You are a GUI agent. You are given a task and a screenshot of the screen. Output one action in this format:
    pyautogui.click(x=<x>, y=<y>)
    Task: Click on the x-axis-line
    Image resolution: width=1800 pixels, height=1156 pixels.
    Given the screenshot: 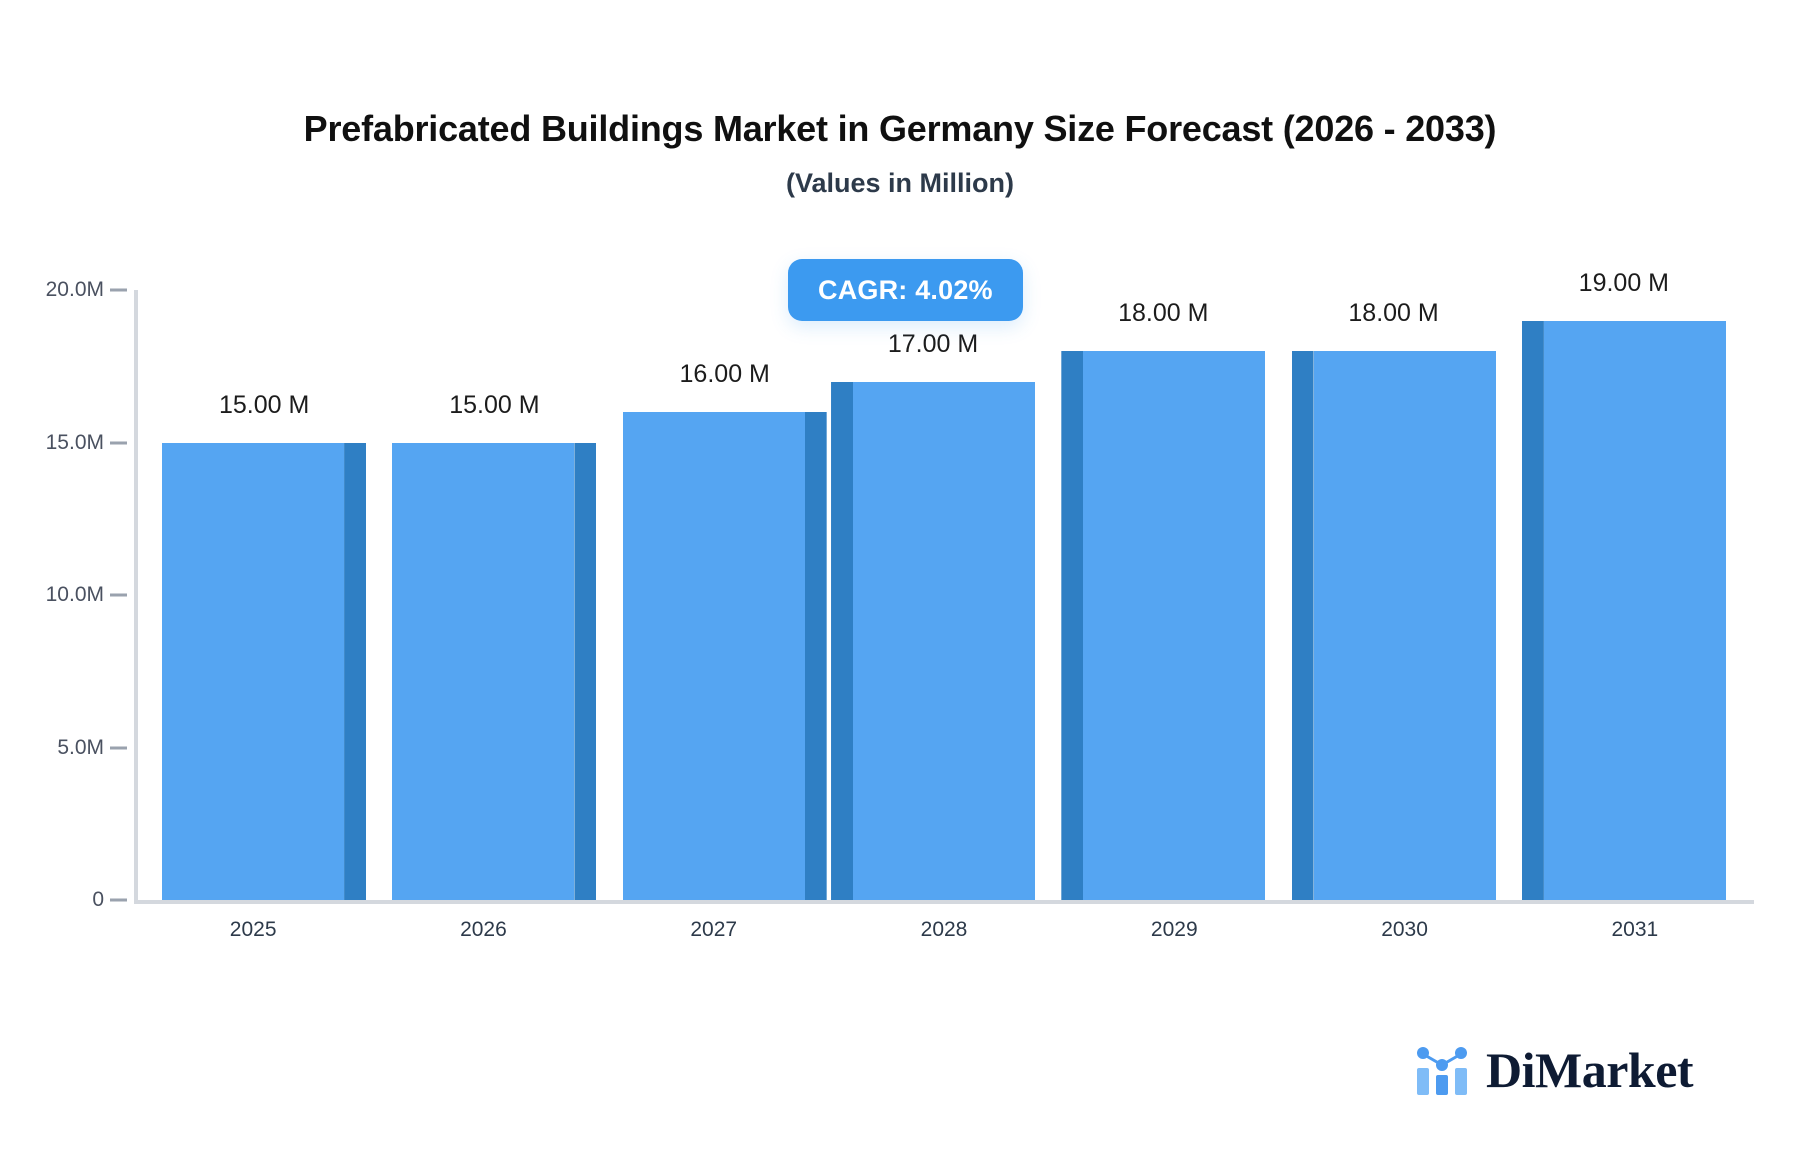 What is the action you would take?
    pyautogui.click(x=944, y=902)
    